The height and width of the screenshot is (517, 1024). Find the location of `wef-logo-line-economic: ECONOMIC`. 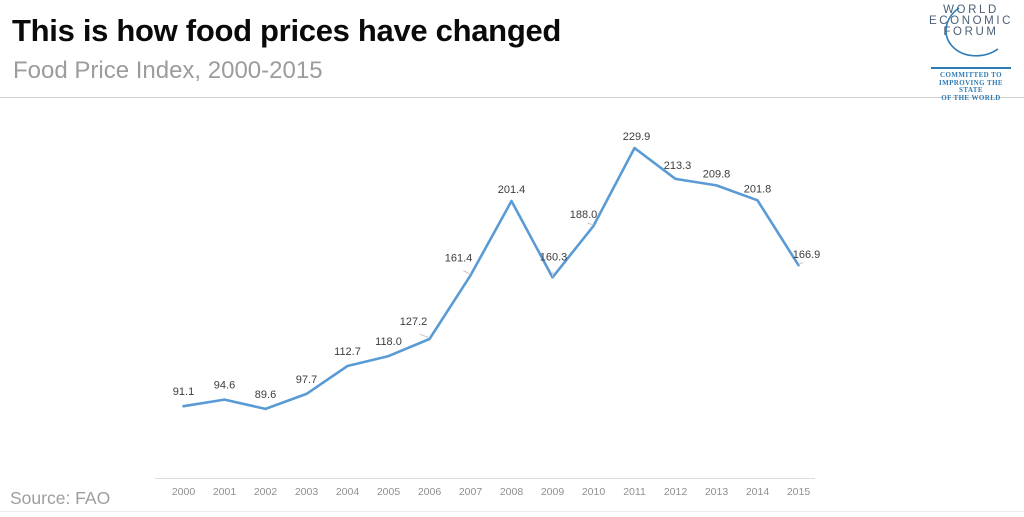

wef-logo-line-economic: ECONOMIC is located at coordinates (971, 21).